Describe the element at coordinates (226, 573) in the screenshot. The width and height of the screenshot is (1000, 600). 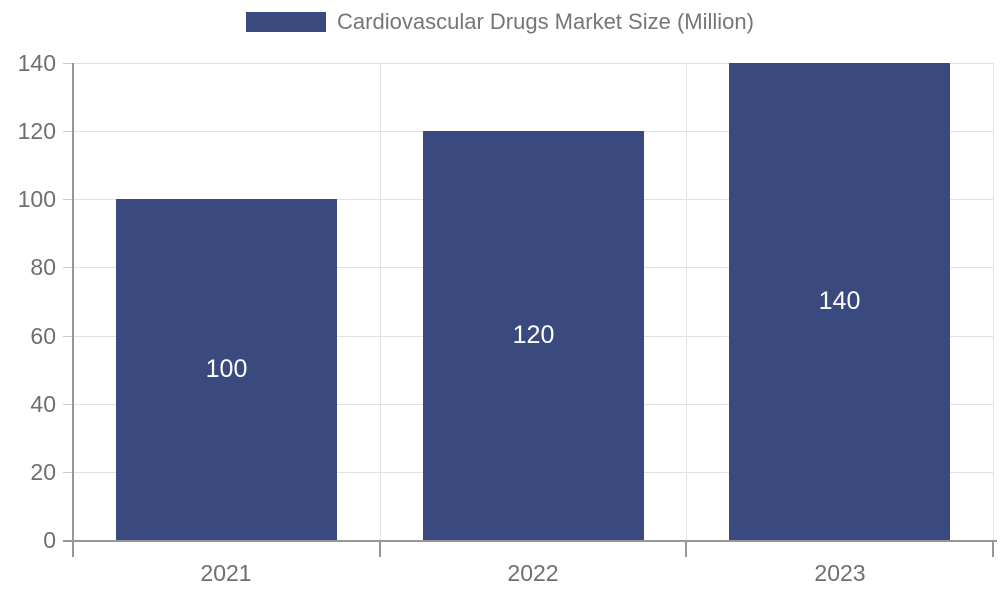
I see `x-axis-tick-label-2021: 2021` at that location.